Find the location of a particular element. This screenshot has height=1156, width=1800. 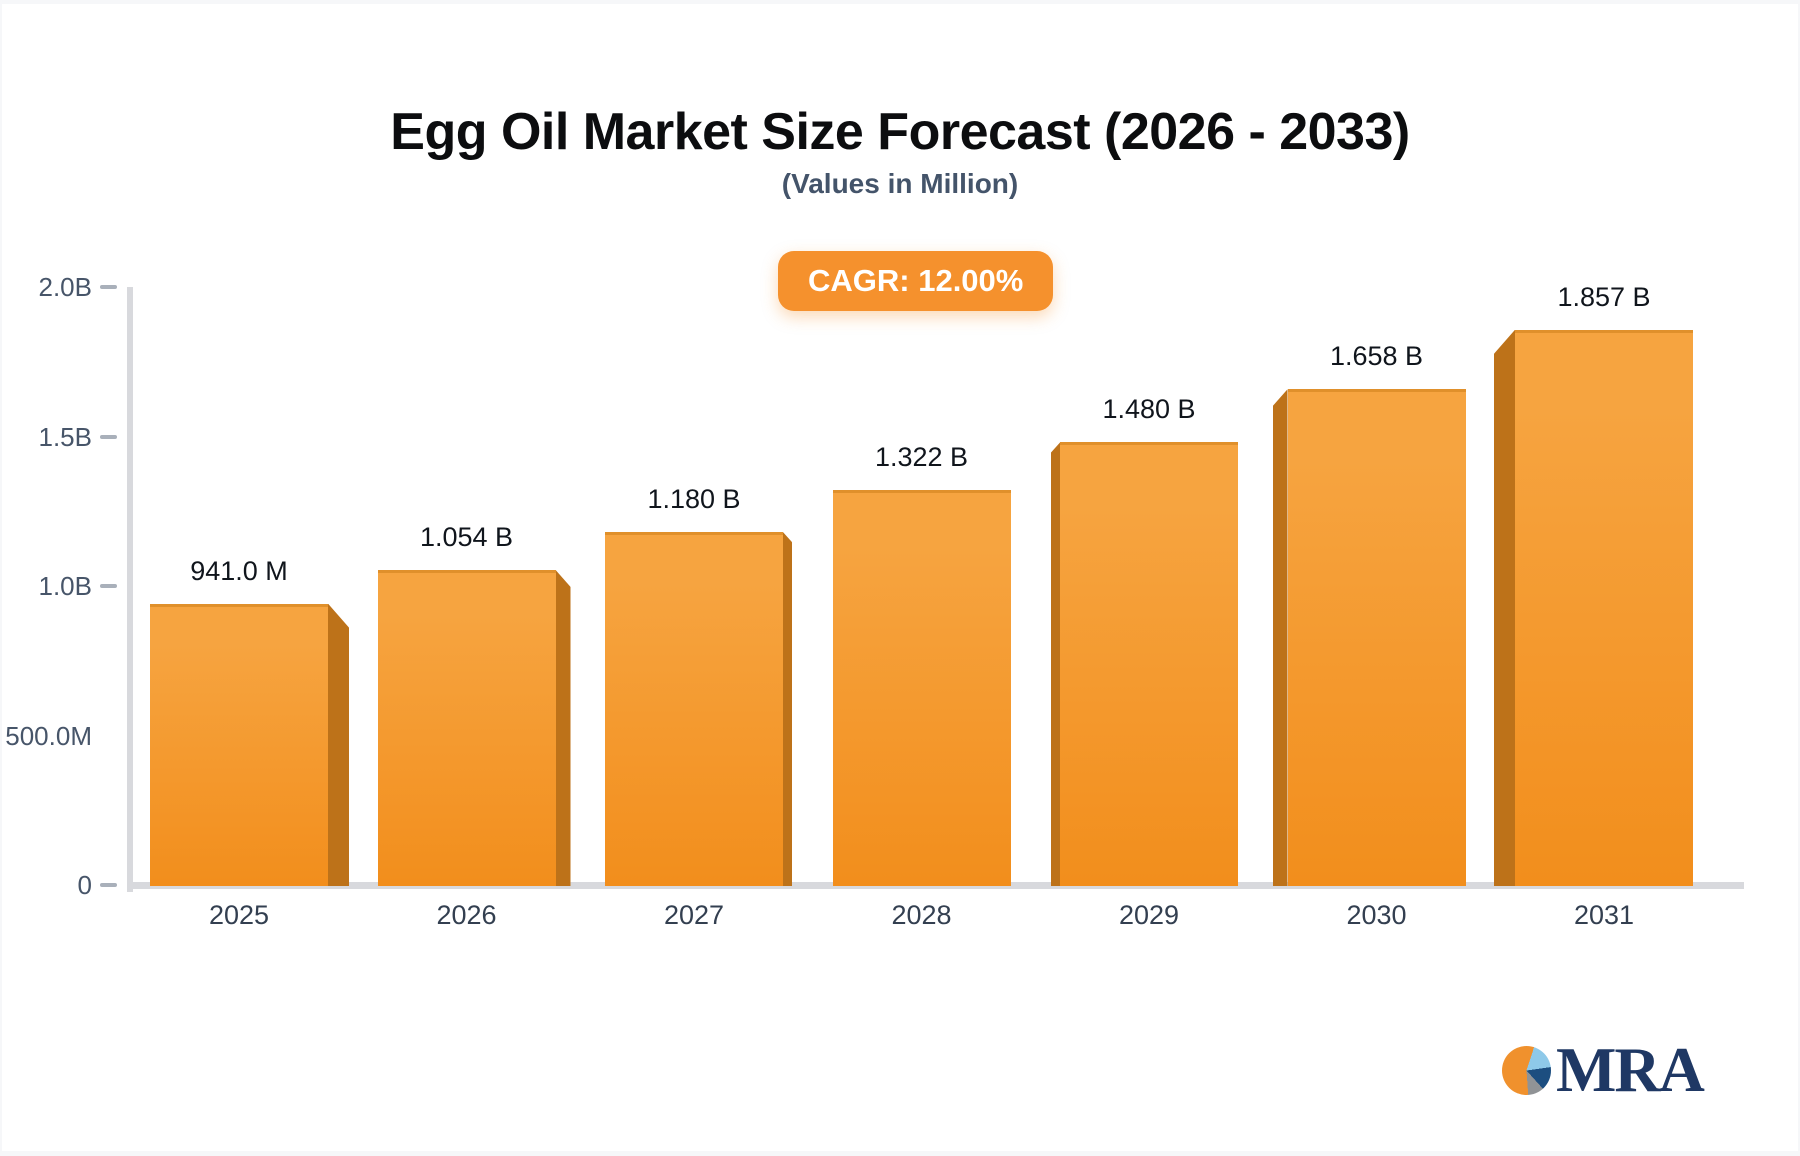

x-axis-label-2031: 2031 is located at coordinates (1604, 915).